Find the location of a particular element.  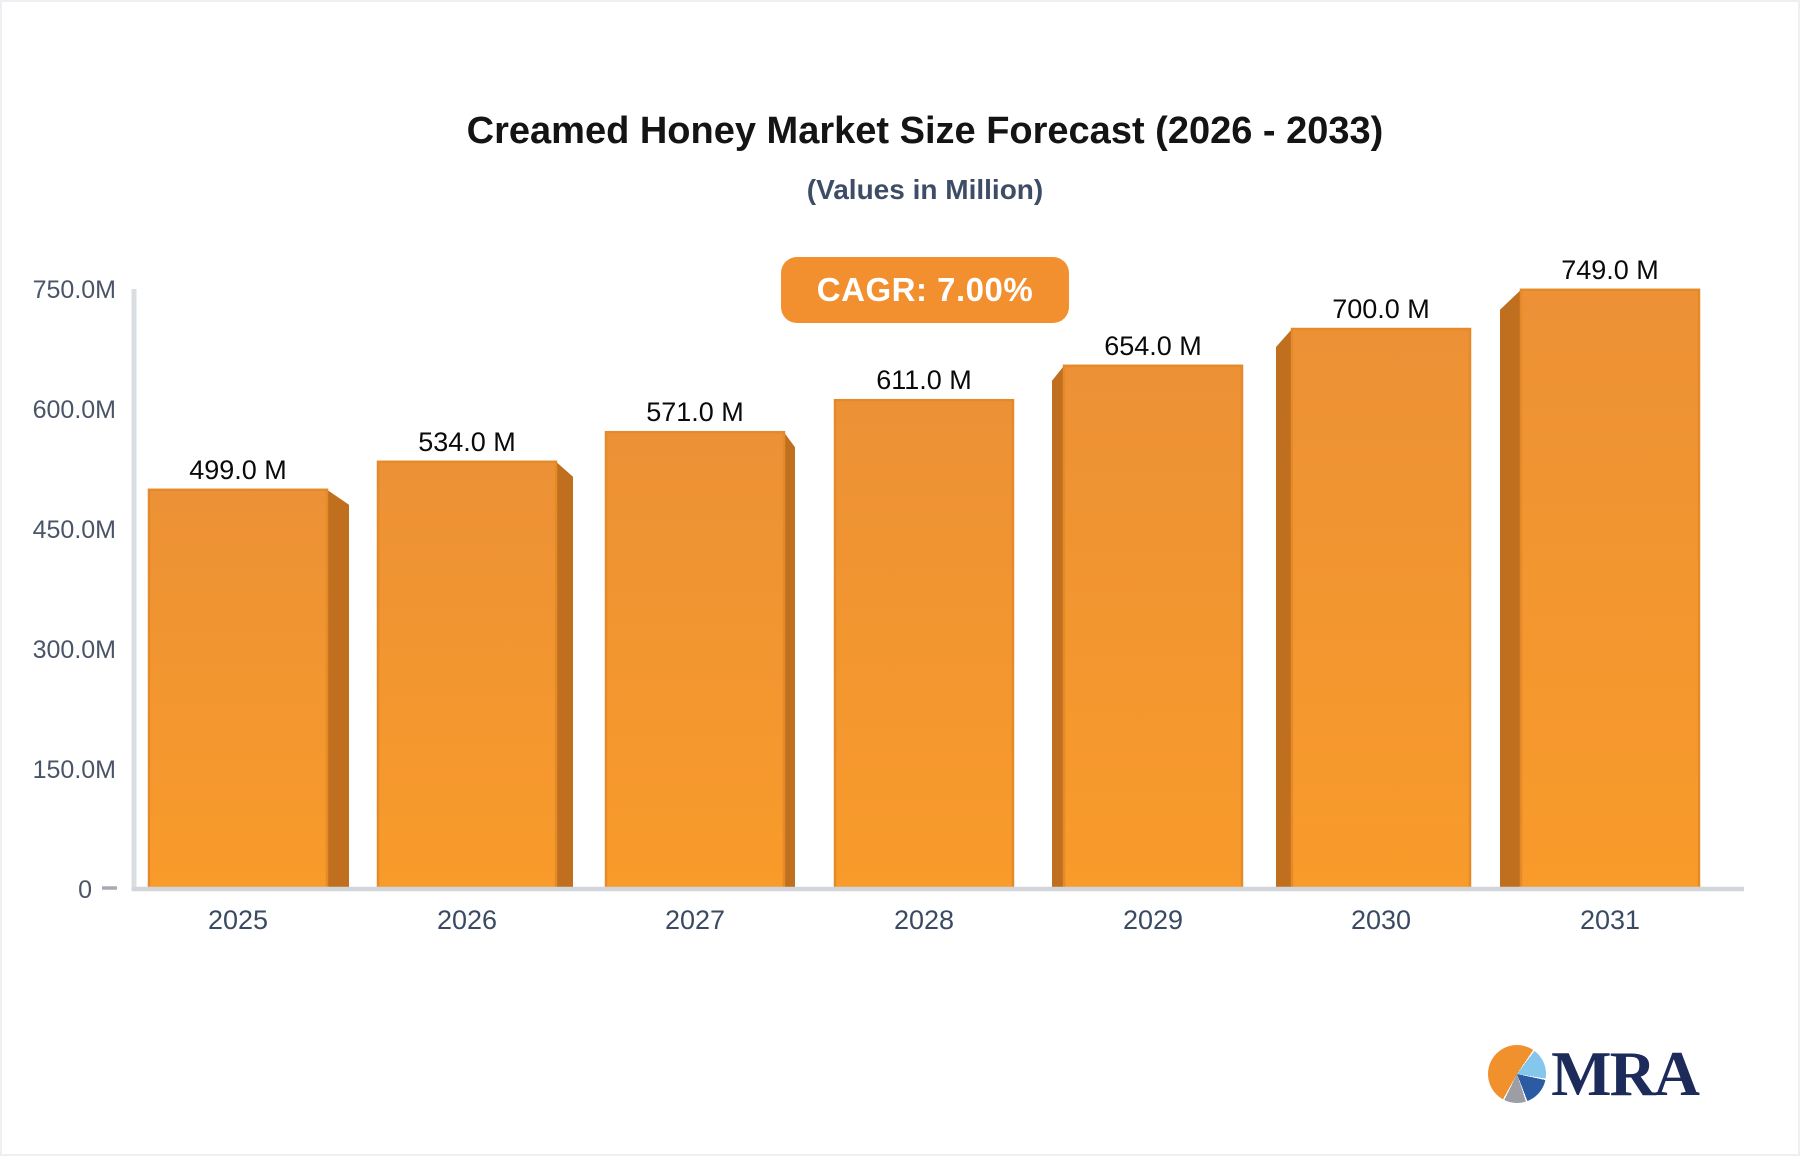

y-axis-label-0: 0 is located at coordinates (85, 890).